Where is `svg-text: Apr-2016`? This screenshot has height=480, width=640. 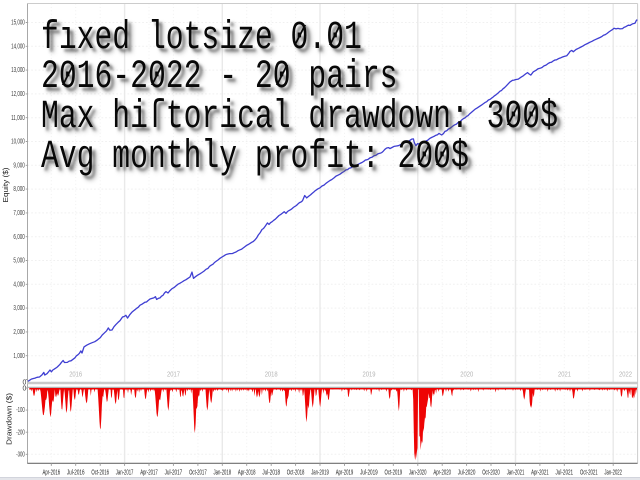
svg-text: Apr-2016 is located at coordinates (52, 473).